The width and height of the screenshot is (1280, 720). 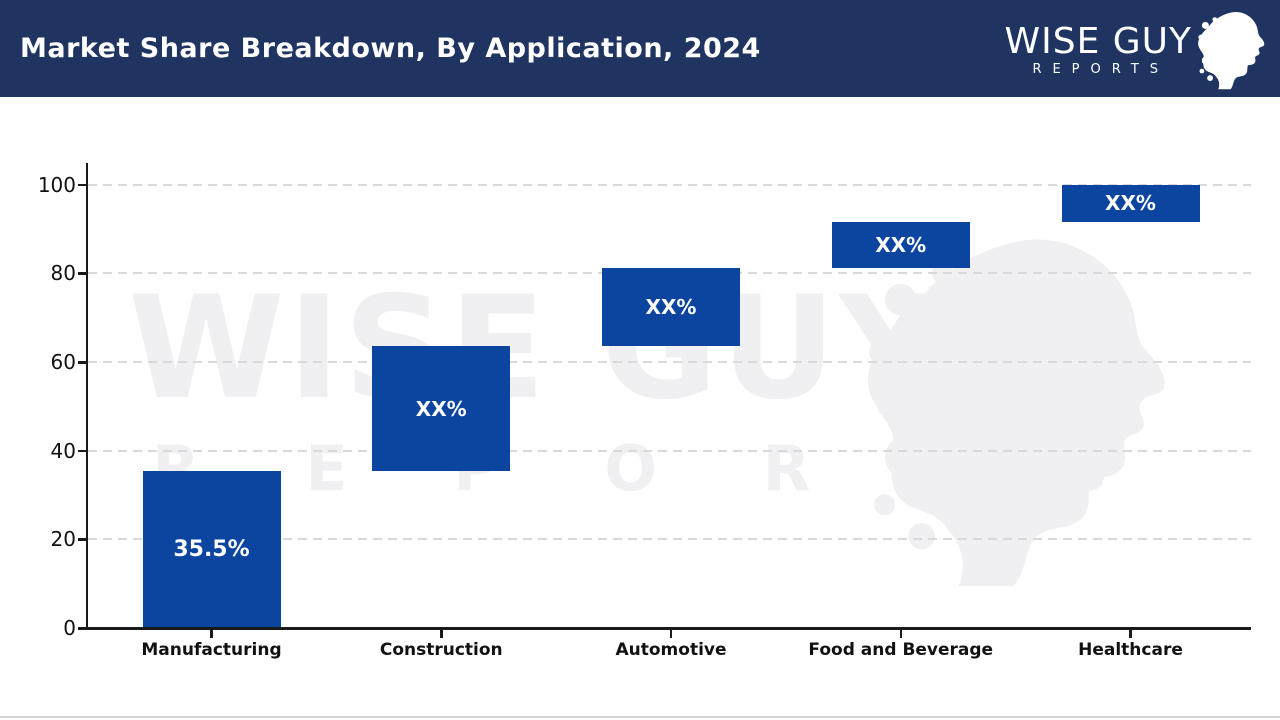 What do you see at coordinates (640, 717) in the screenshot?
I see `bottom-border` at bounding box center [640, 717].